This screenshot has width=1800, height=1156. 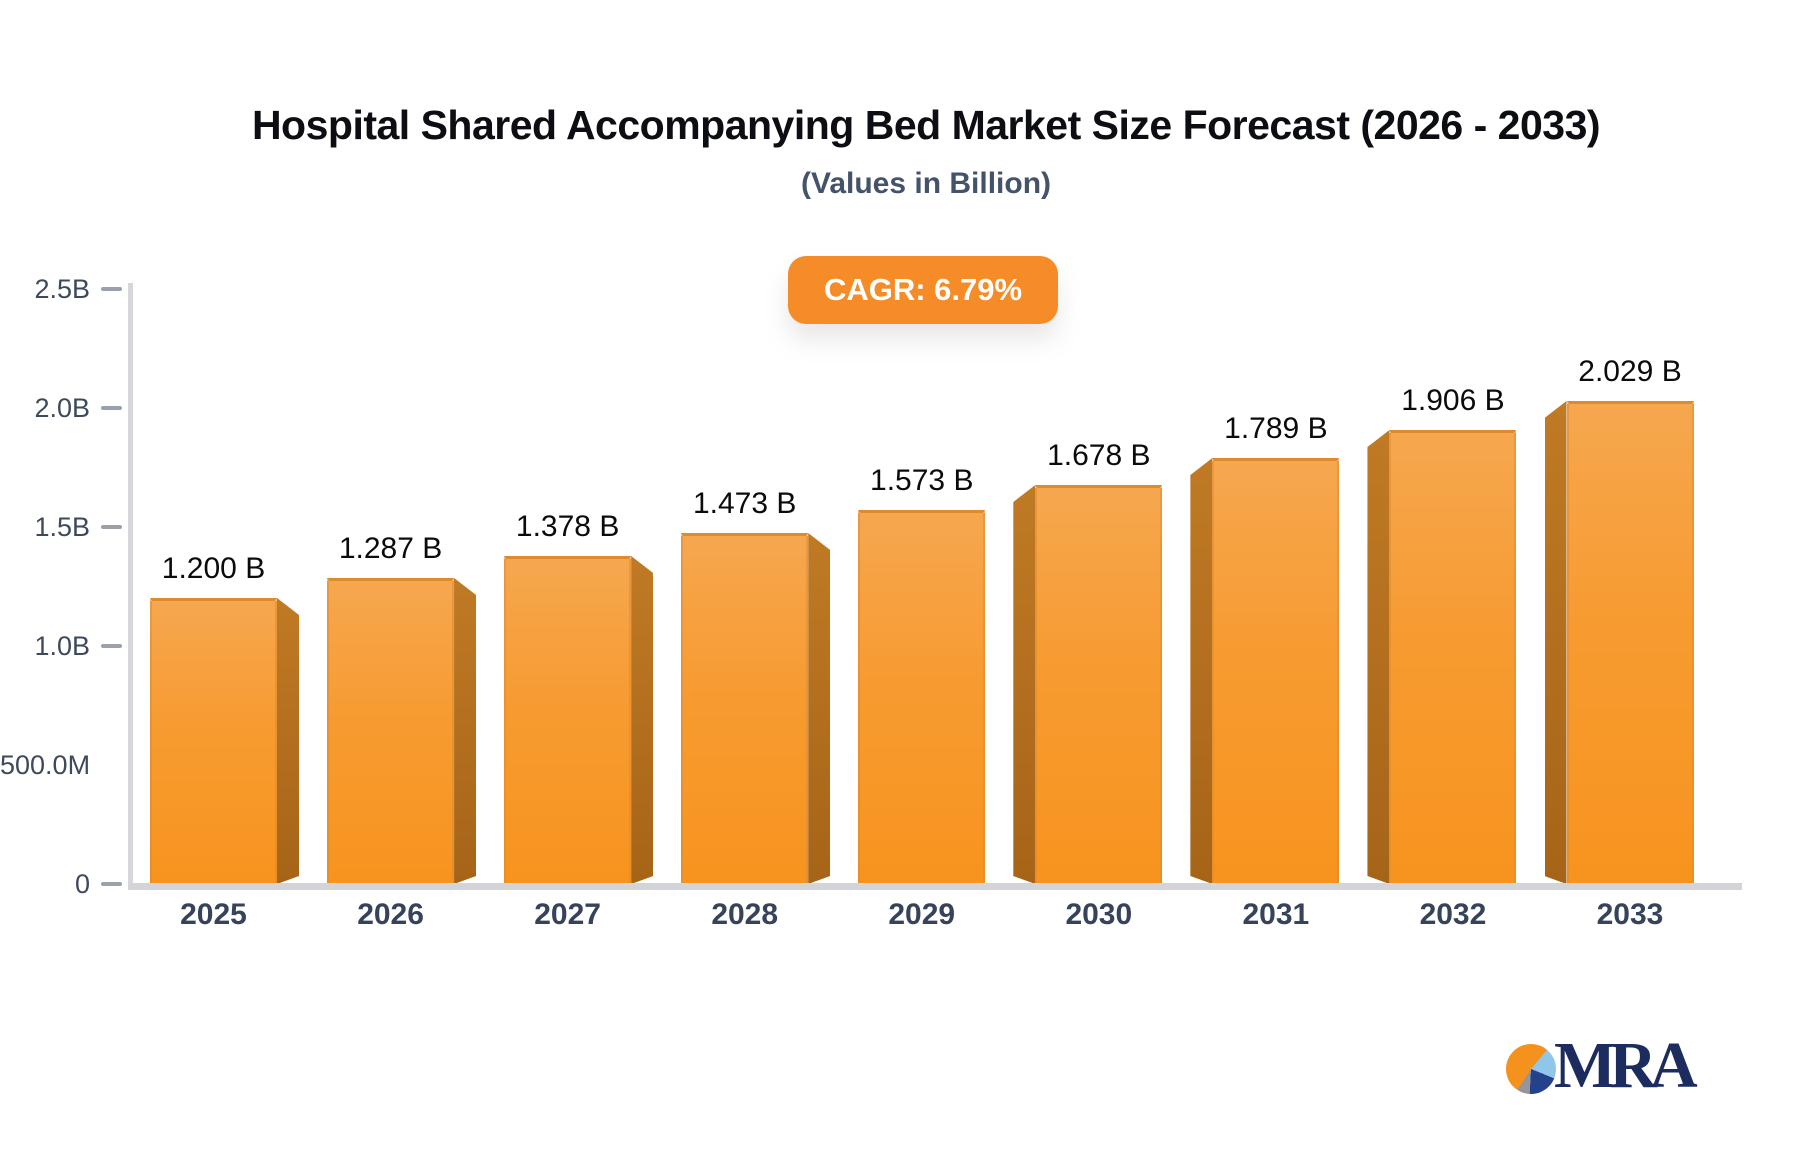 What do you see at coordinates (1276, 428) in the screenshot?
I see `bar-value-label: 1.789 B` at bounding box center [1276, 428].